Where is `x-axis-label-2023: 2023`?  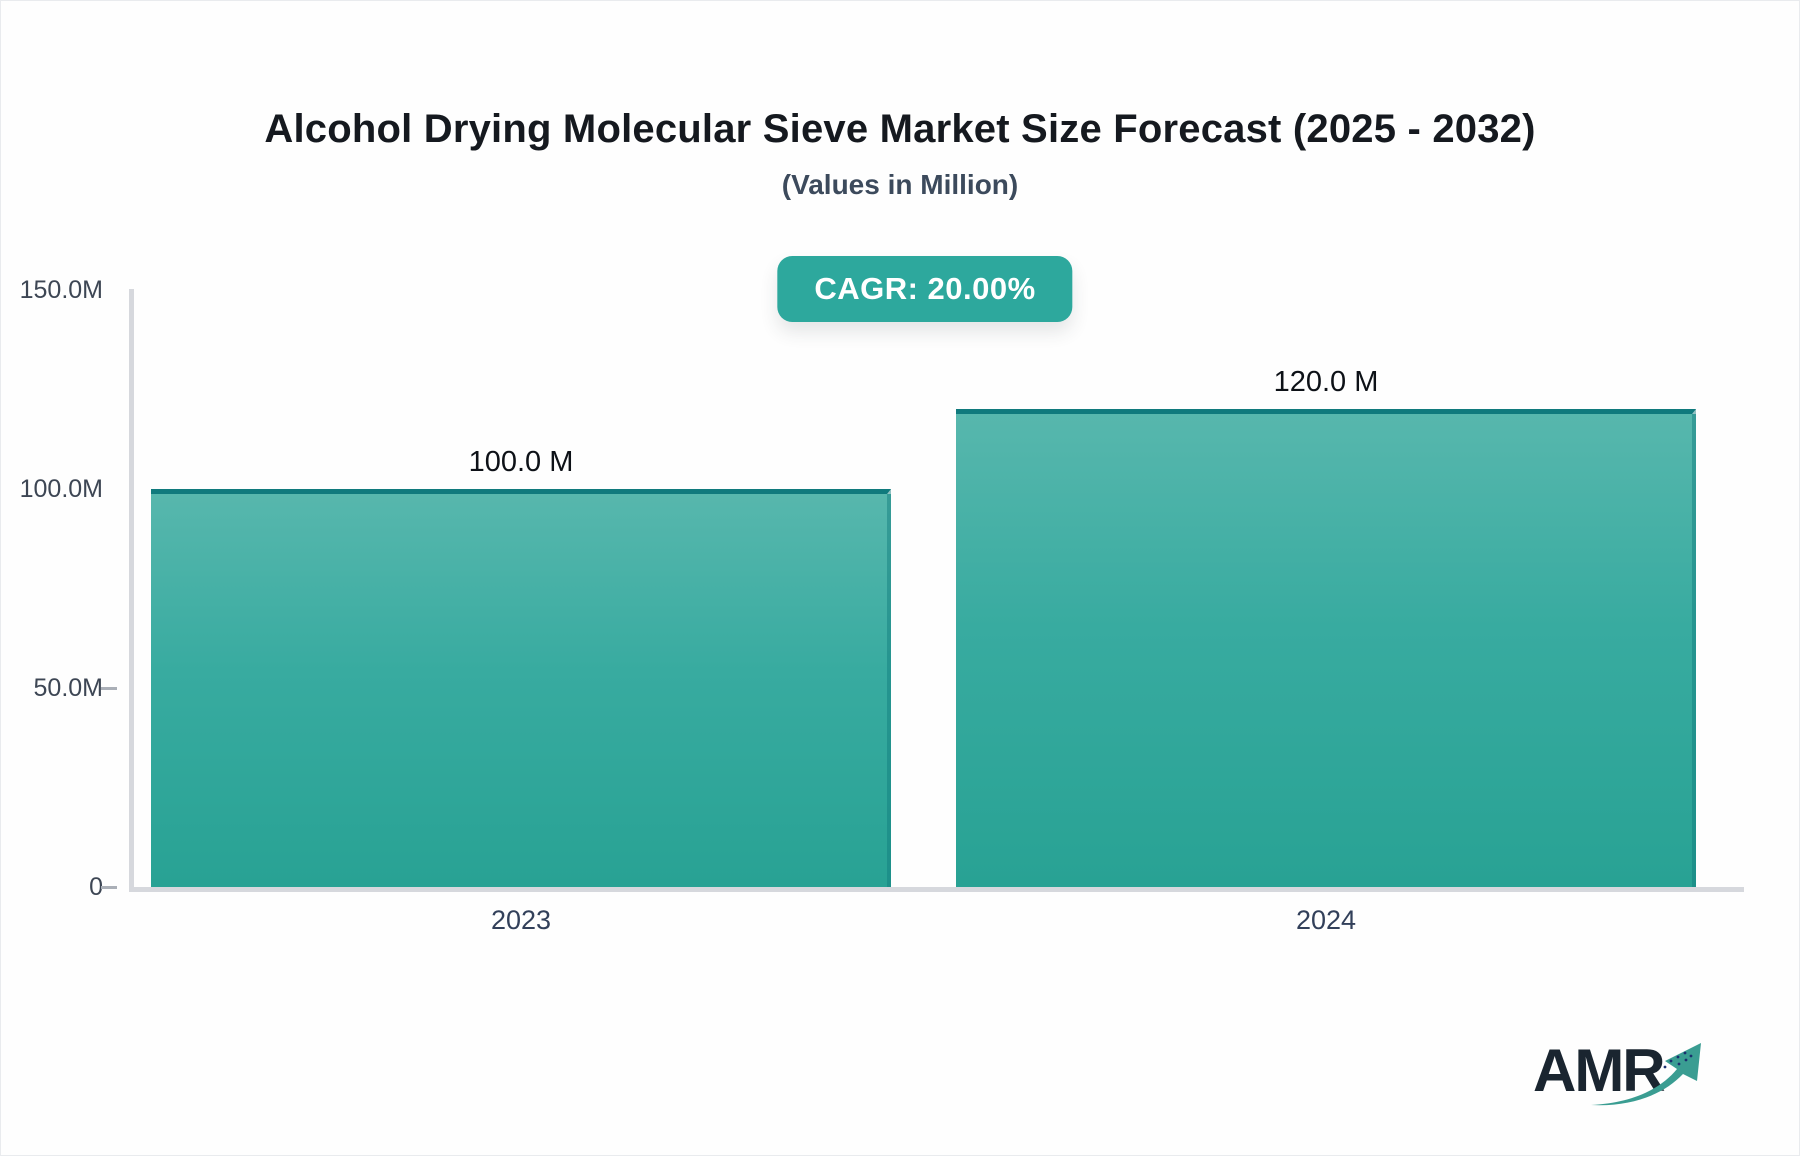
x-axis-label-2023: 2023 is located at coordinates (521, 920).